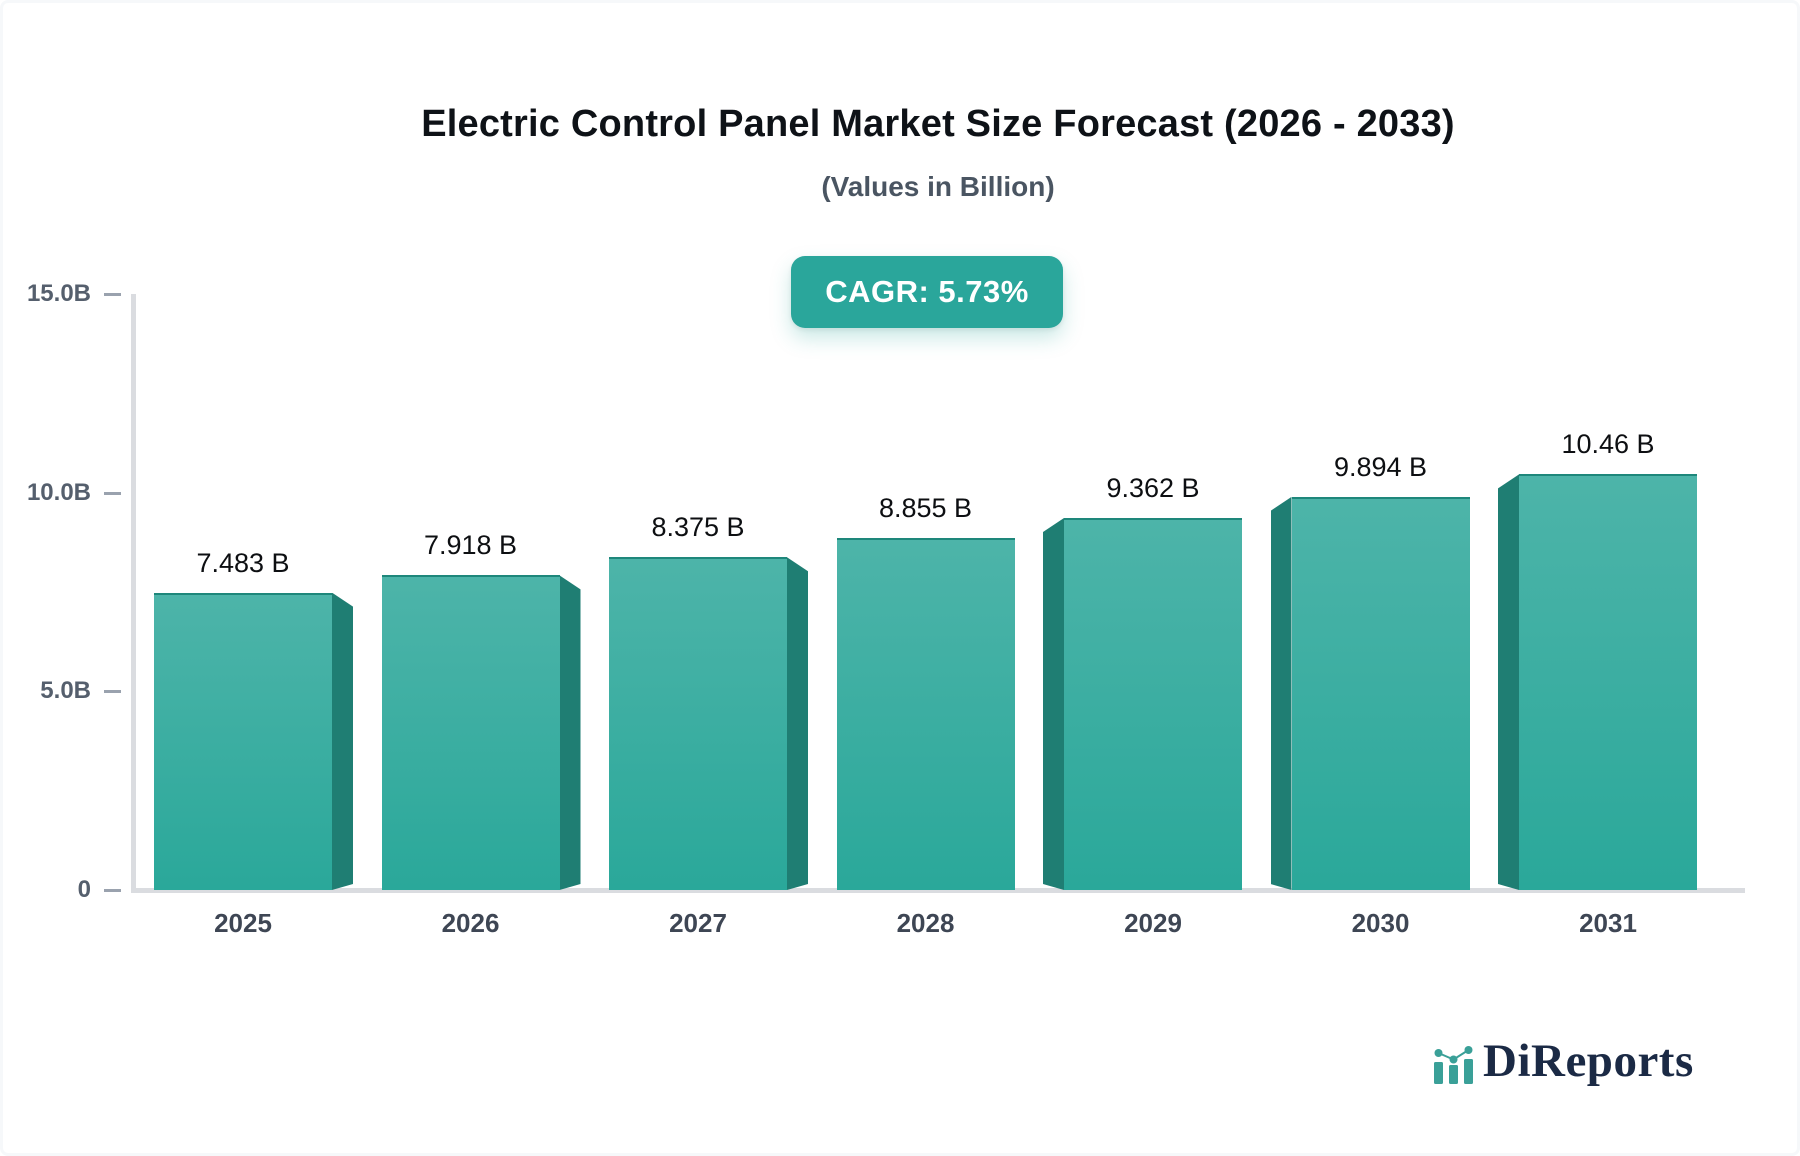 Image resolution: width=1800 pixels, height=1156 pixels. What do you see at coordinates (470, 545) in the screenshot?
I see `bar-value-label: 7.918 B` at bounding box center [470, 545].